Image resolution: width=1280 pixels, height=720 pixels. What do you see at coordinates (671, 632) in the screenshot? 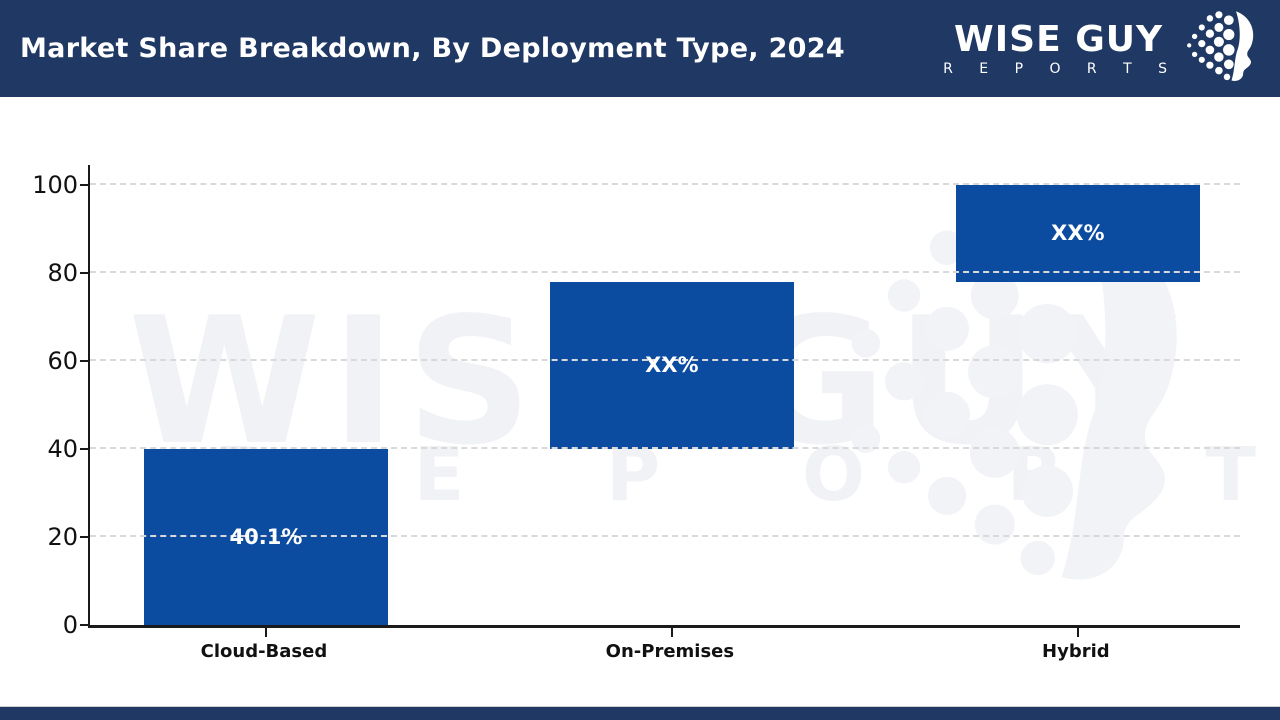
I see `x-tickmark-on-premises` at bounding box center [671, 632].